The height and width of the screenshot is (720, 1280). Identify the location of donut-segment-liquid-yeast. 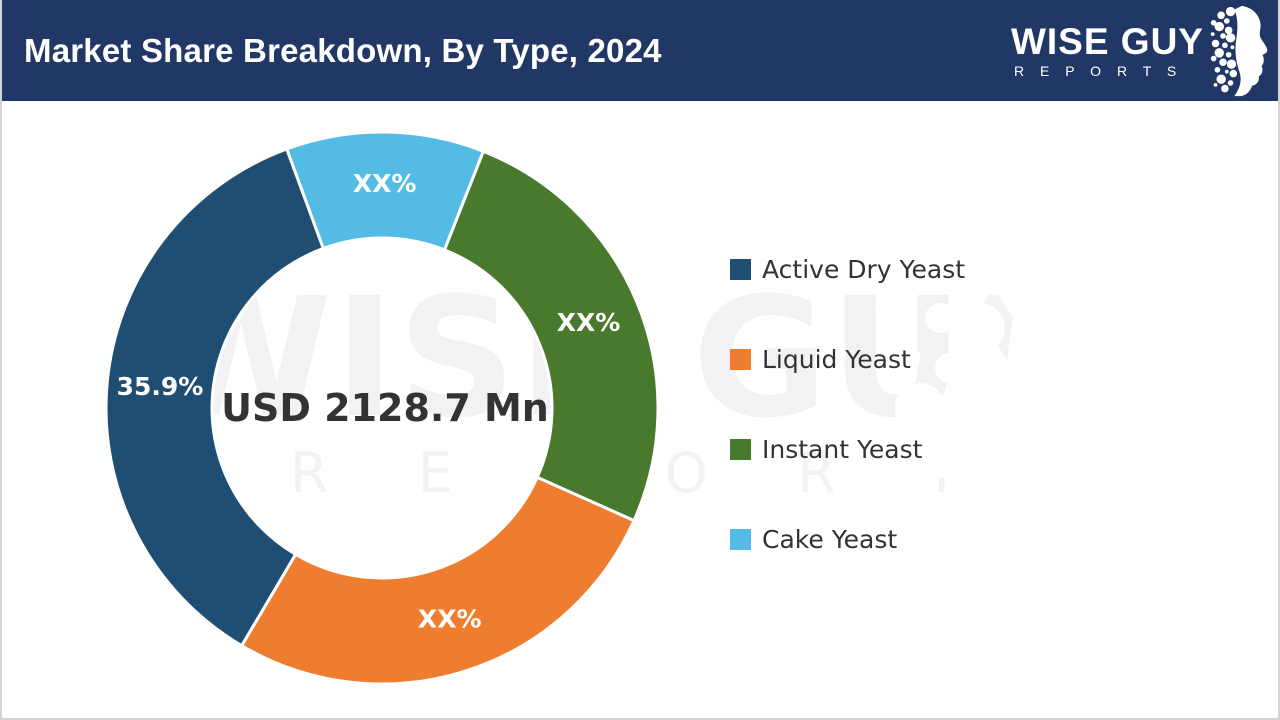
(438, 580).